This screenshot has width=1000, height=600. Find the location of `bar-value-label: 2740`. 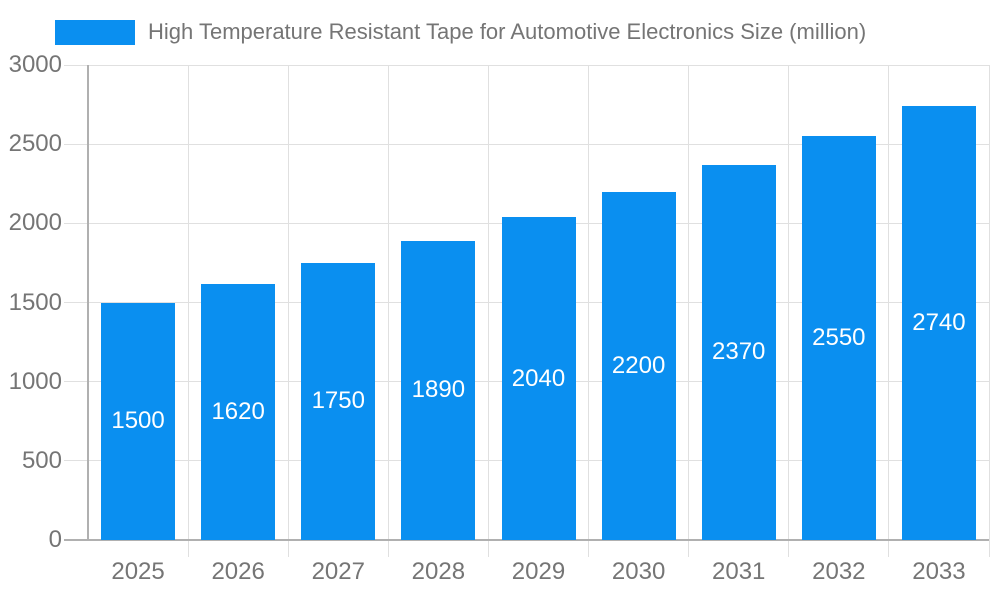

bar-value-label: 2740 is located at coordinates (939, 323).